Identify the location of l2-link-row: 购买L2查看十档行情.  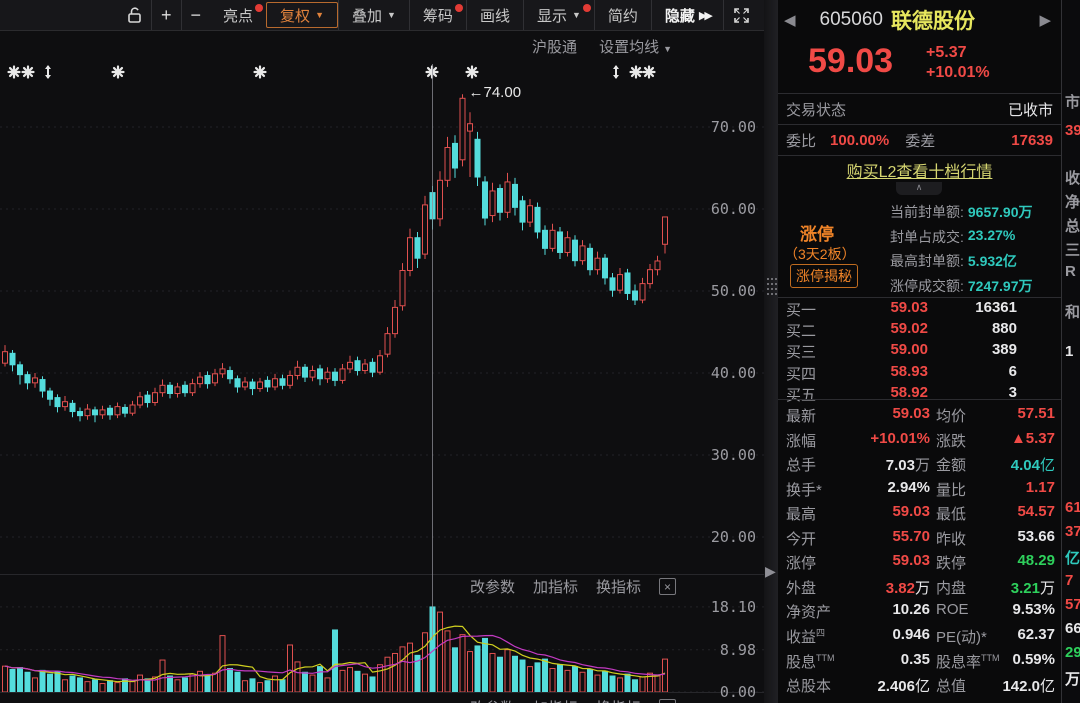
(919, 170).